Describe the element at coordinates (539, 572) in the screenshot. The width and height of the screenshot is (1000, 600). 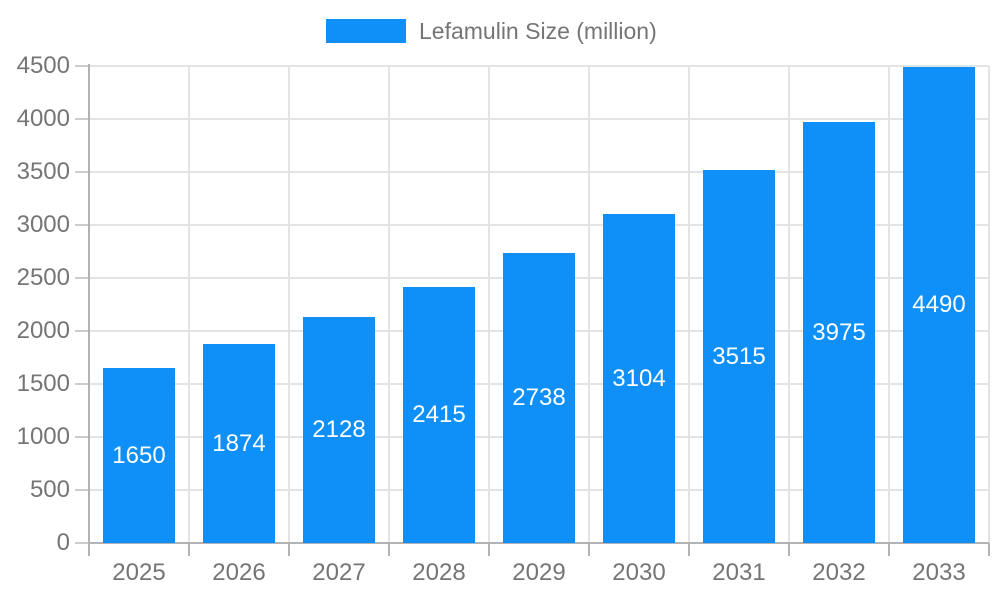
I see `x-axis-category-label: 2029` at that location.